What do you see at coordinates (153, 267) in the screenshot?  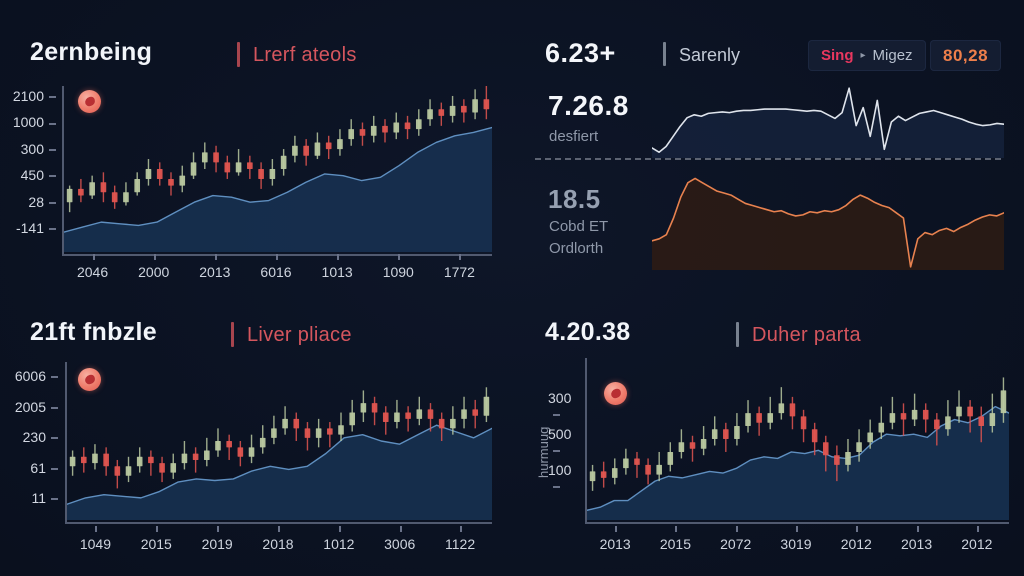 I see `x-tick-label: 2000` at bounding box center [153, 267].